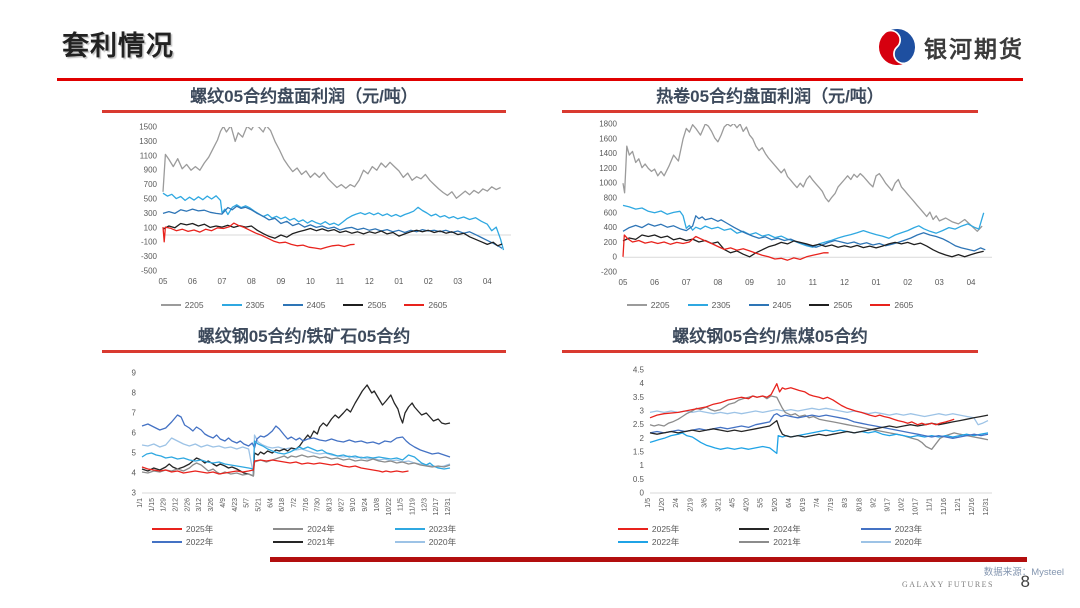 This screenshot has width=1080, height=608. What do you see at coordinates (639, 424) in the screenshot?
I see `y-tick-label: 2.5` at bounding box center [639, 424].